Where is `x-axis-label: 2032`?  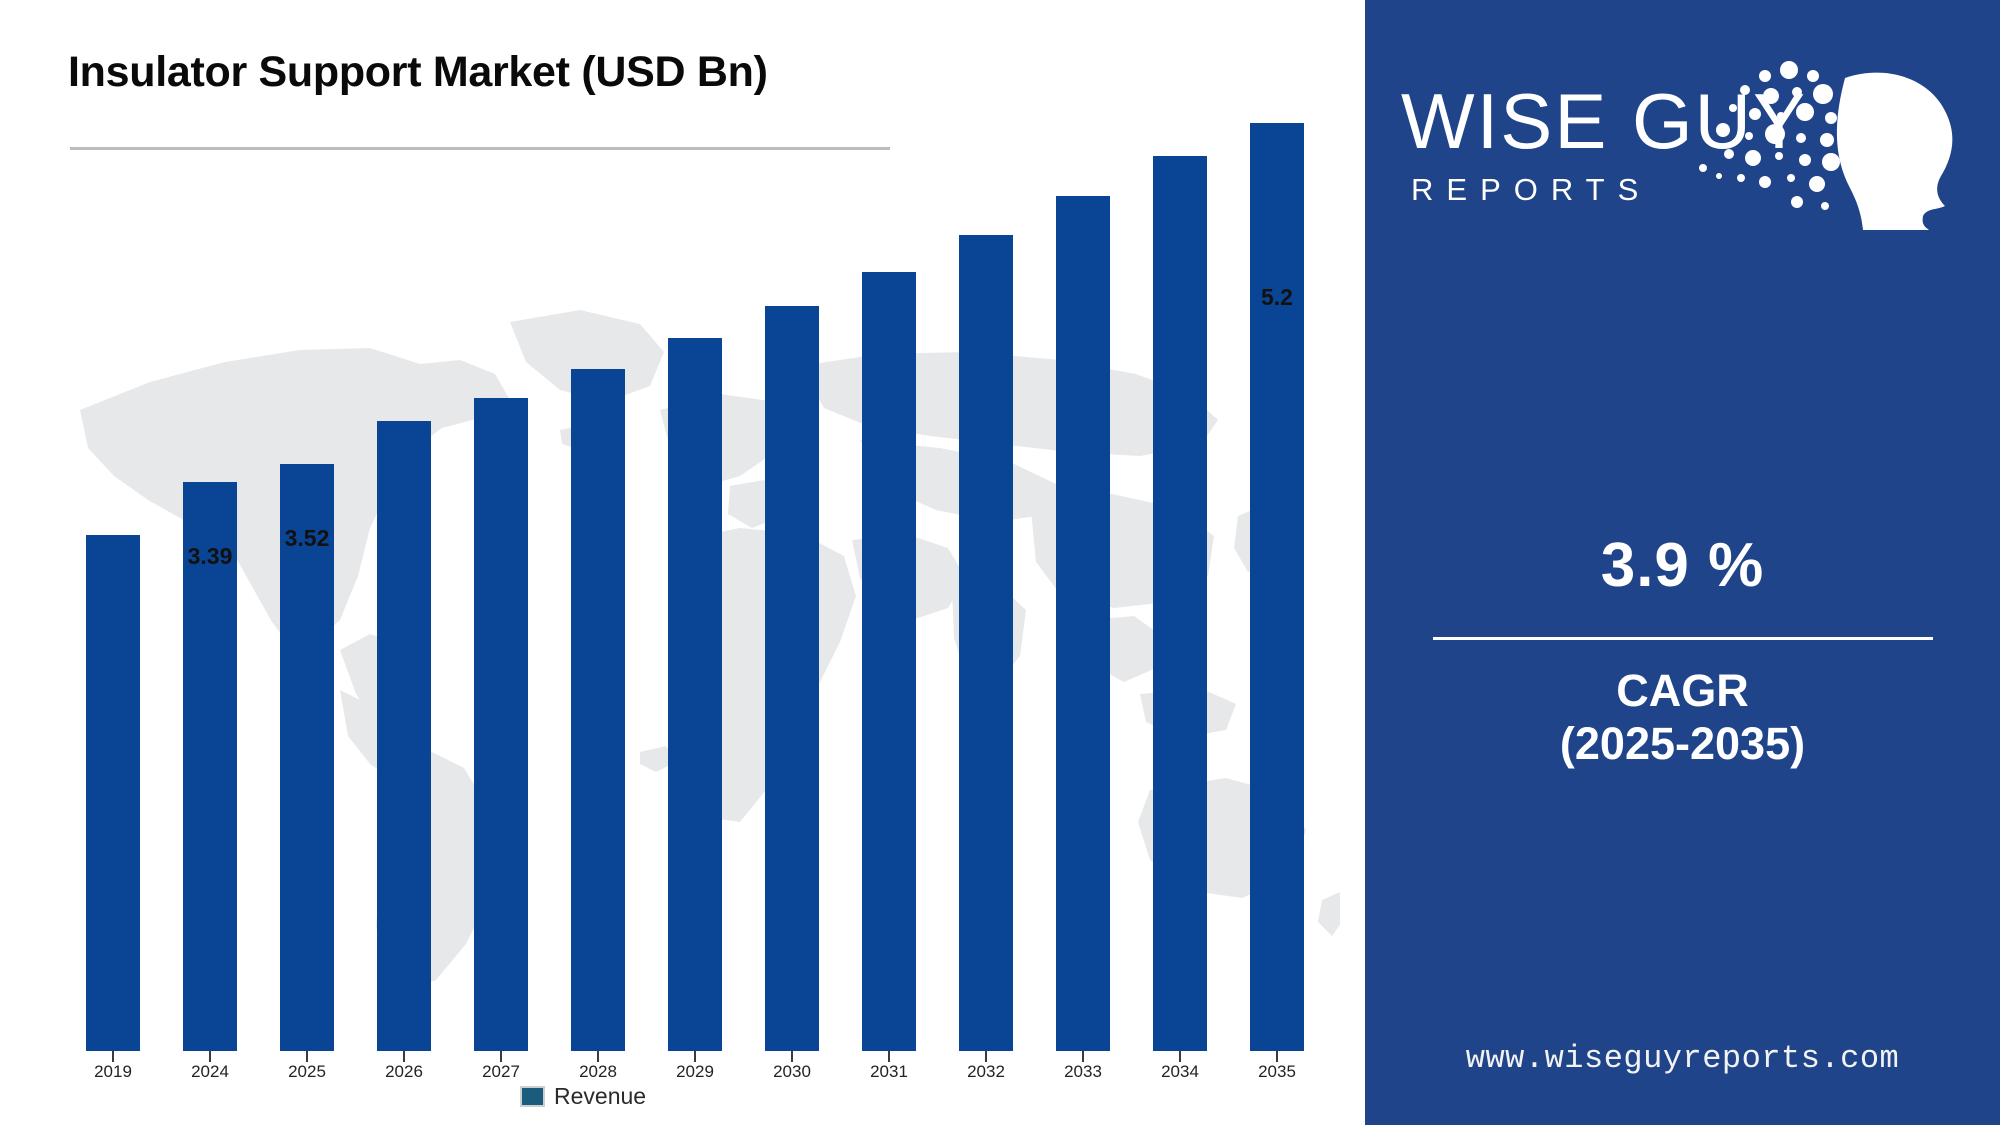
x-axis-label: 2032 is located at coordinates (986, 1071).